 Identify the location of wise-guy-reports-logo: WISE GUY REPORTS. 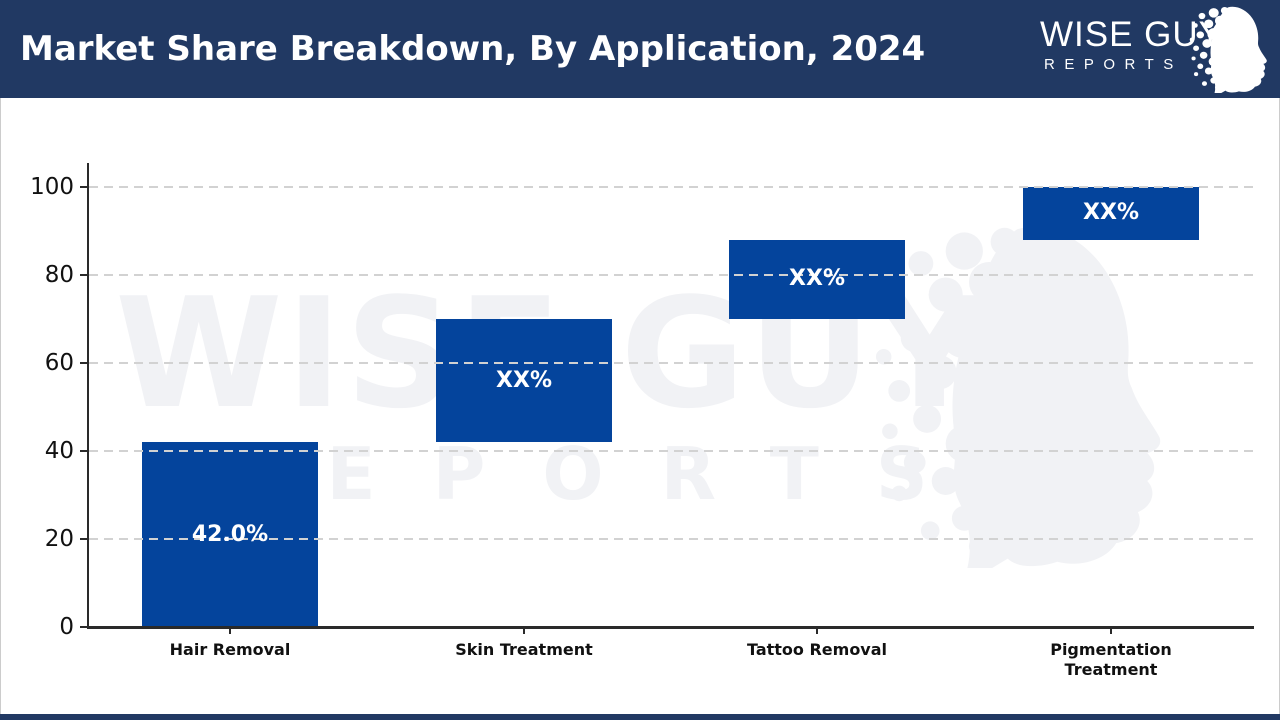
(1132, 44).